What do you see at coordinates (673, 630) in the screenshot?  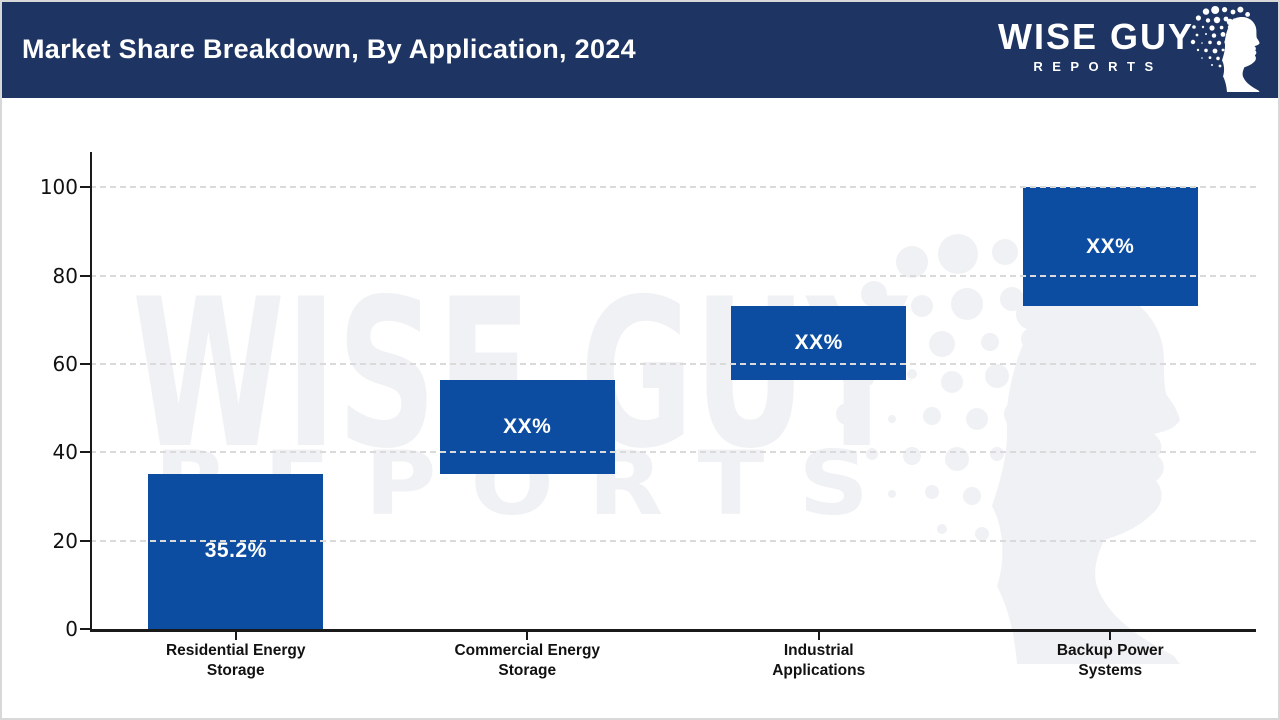 I see `x-axis-line` at bounding box center [673, 630].